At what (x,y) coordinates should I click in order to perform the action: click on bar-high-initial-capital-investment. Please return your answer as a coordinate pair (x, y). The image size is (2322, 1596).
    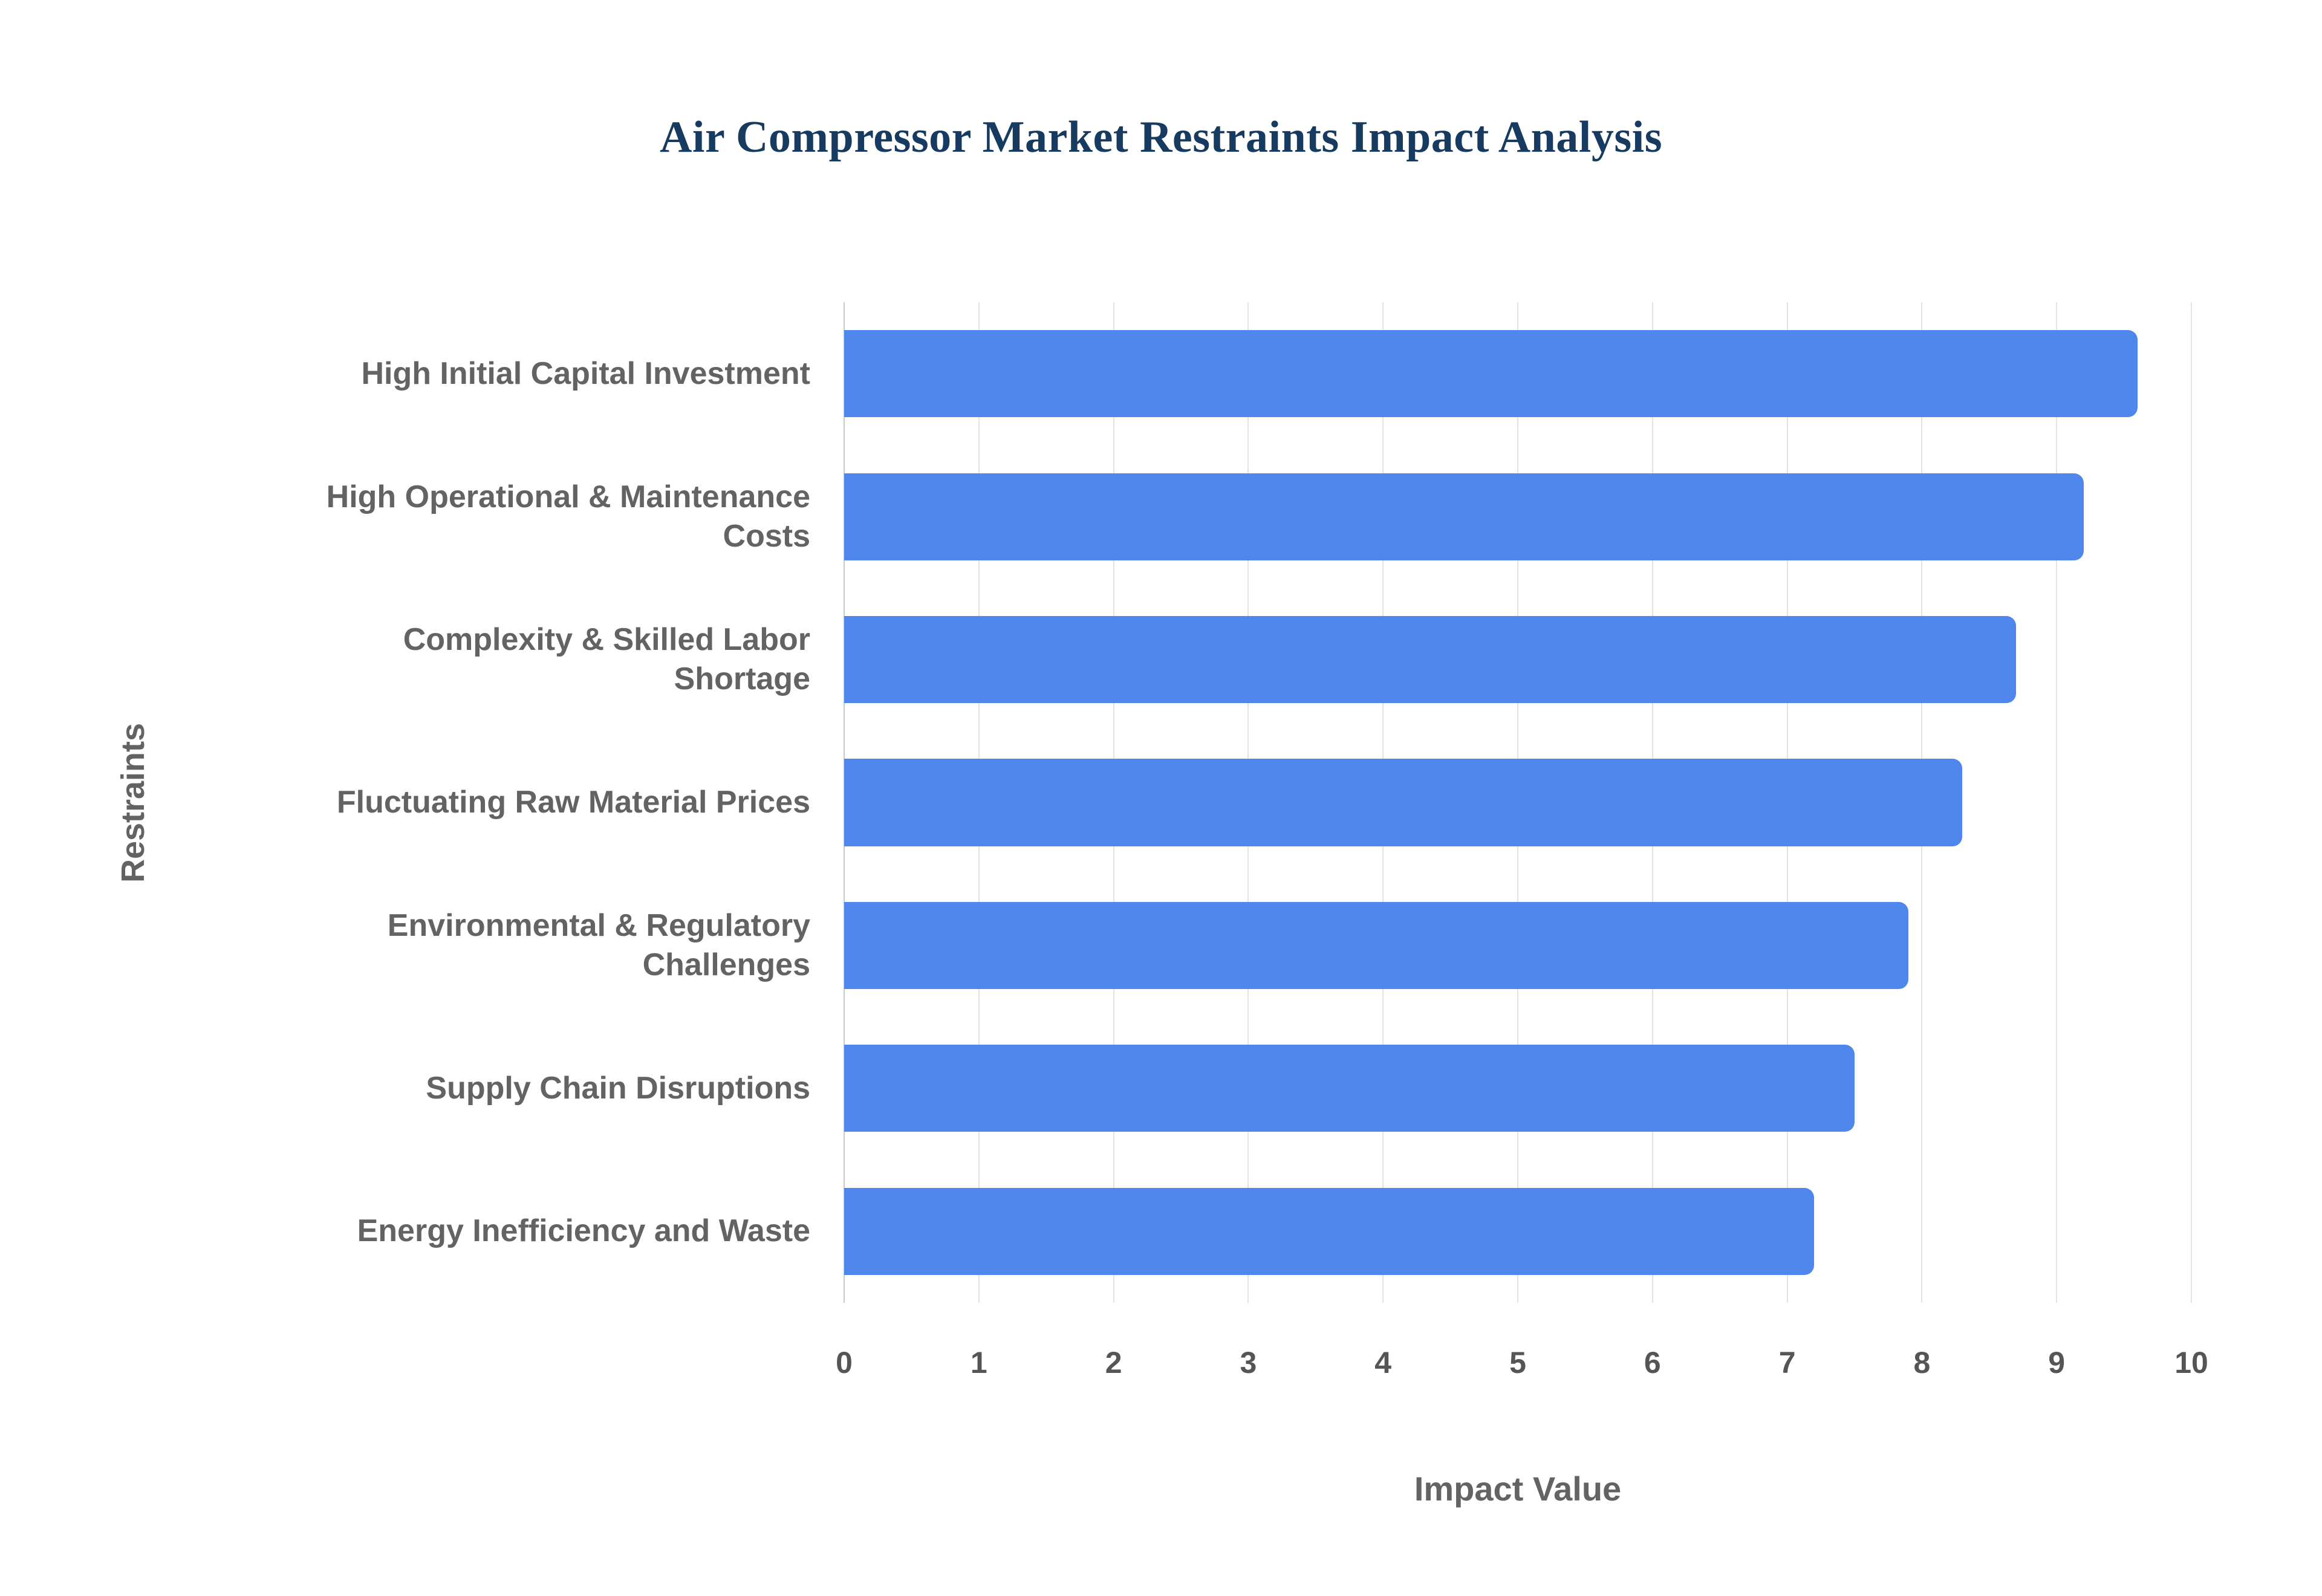
    Looking at the image, I should click on (1491, 374).